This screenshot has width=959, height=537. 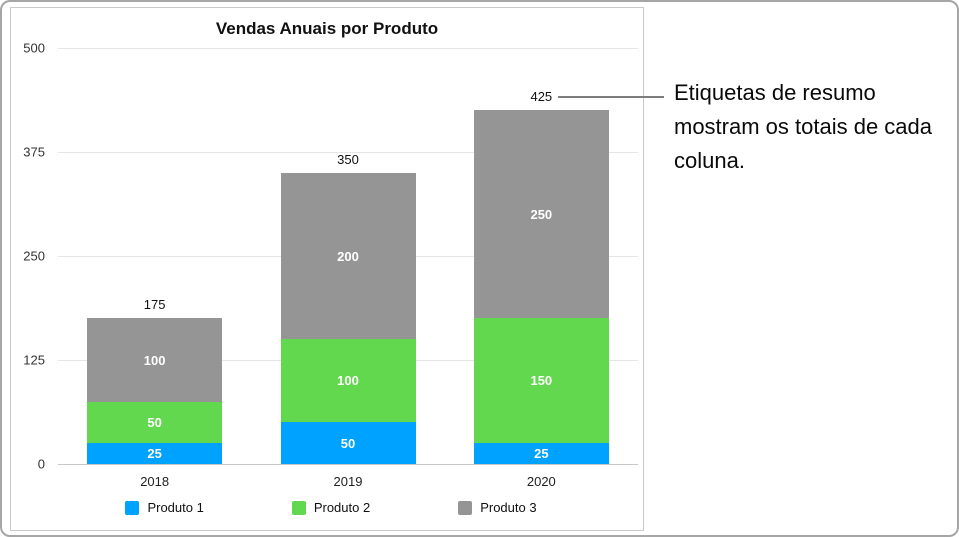 I want to click on legend-item-produto-1: Produto 1, so click(x=164, y=507).